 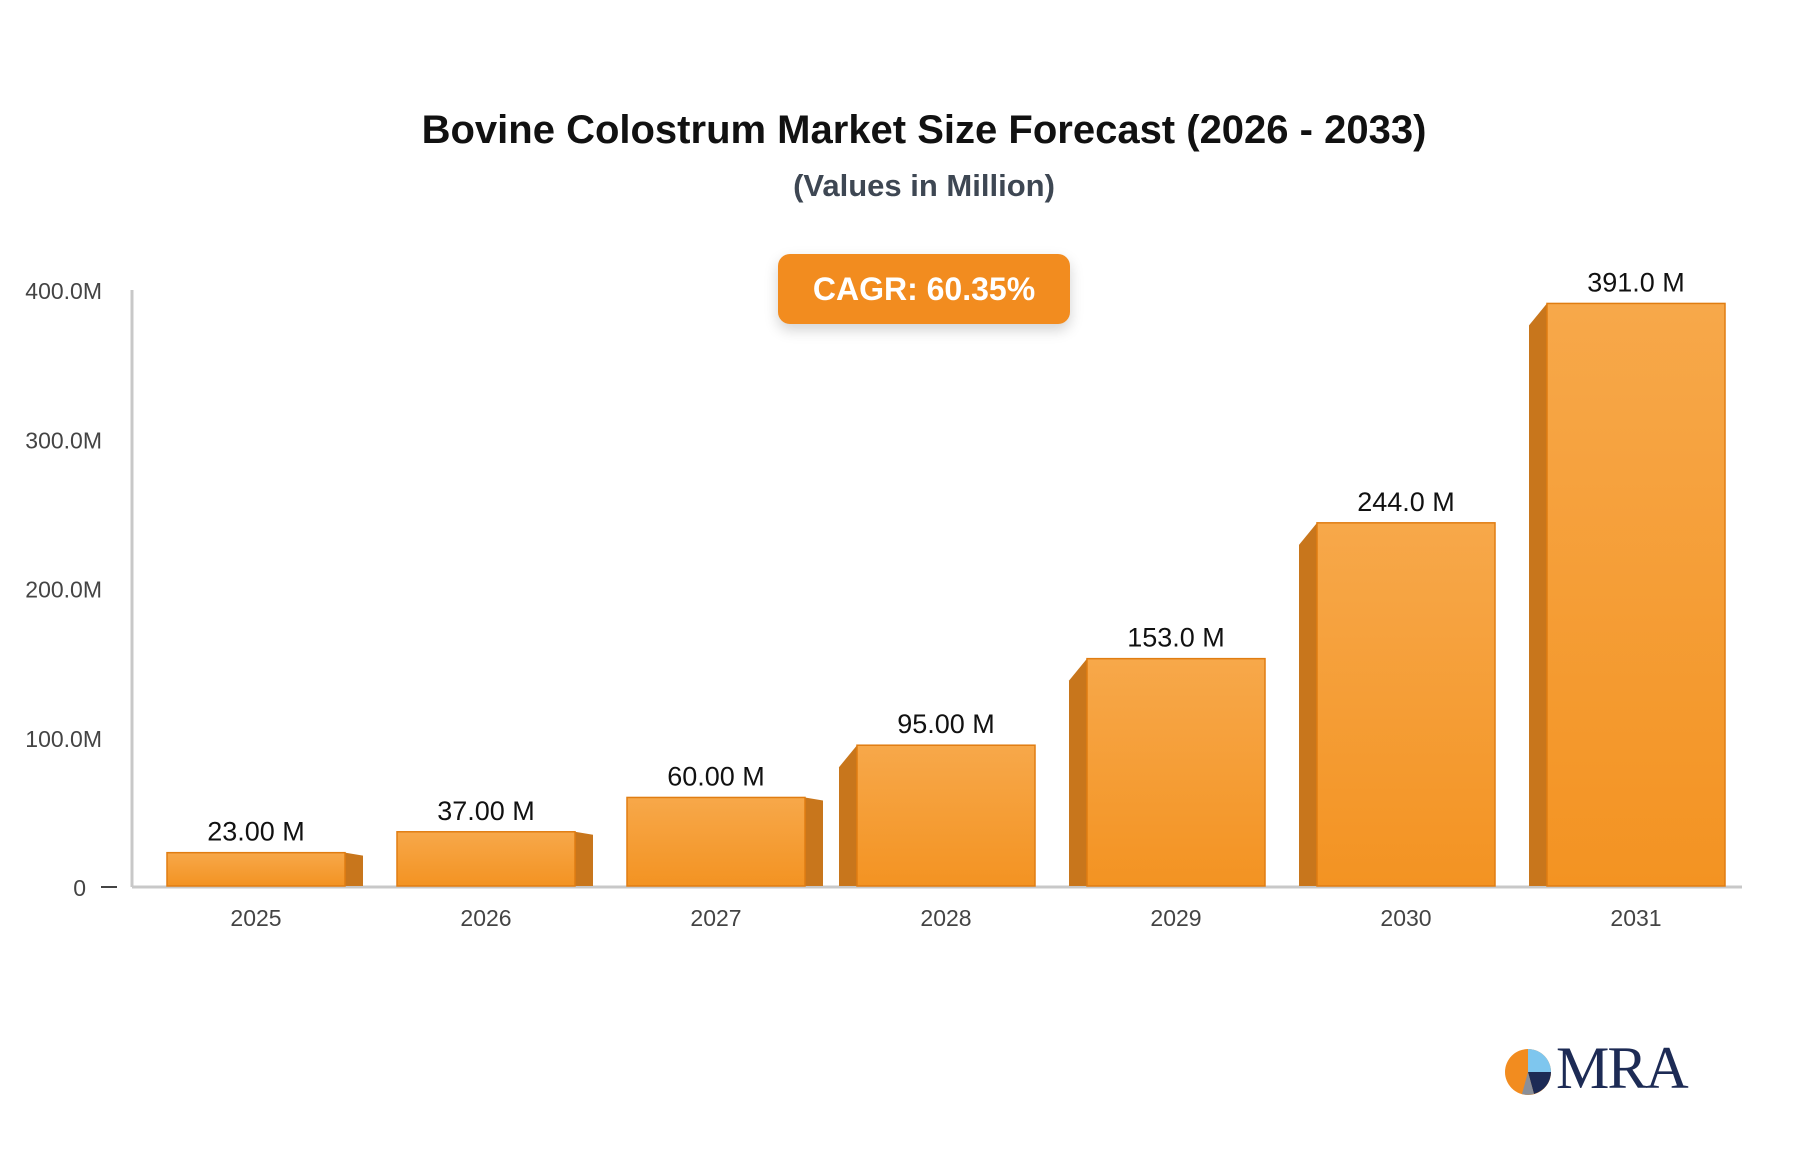 What do you see at coordinates (1175, 918) in the screenshot?
I see `x-tick-label: 2029` at bounding box center [1175, 918].